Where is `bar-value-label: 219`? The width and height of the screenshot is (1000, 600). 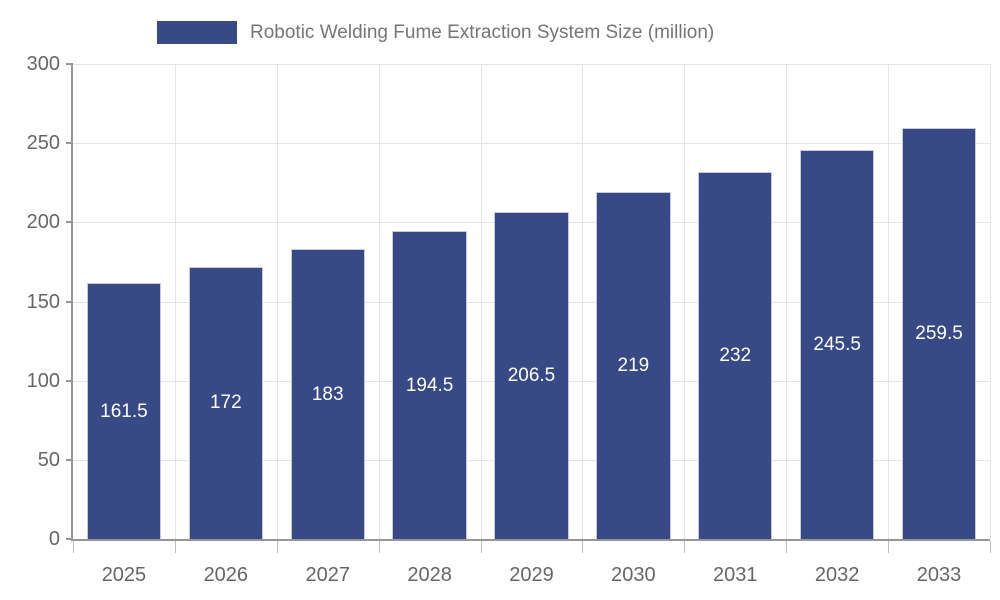
bar-value-label: 219 is located at coordinates (633, 366).